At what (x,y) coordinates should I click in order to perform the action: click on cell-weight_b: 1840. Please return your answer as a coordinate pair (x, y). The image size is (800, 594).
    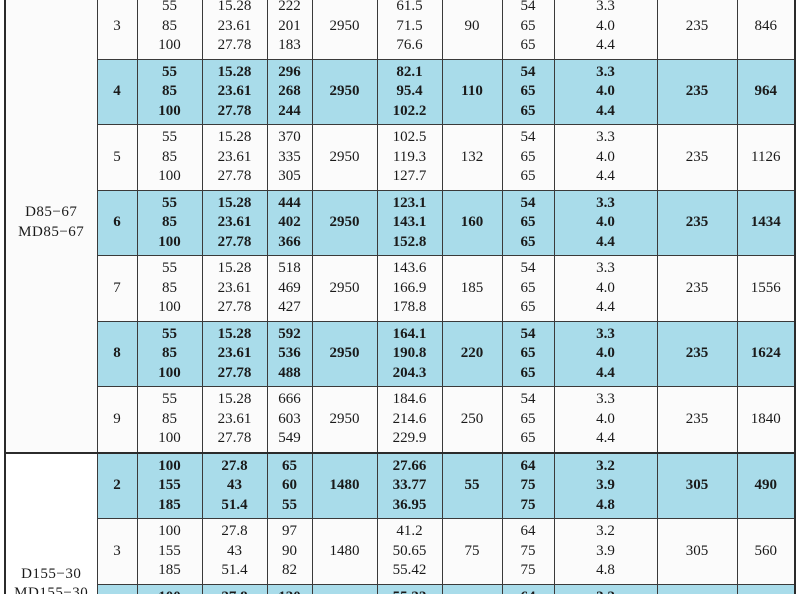
    Looking at the image, I should click on (766, 419).